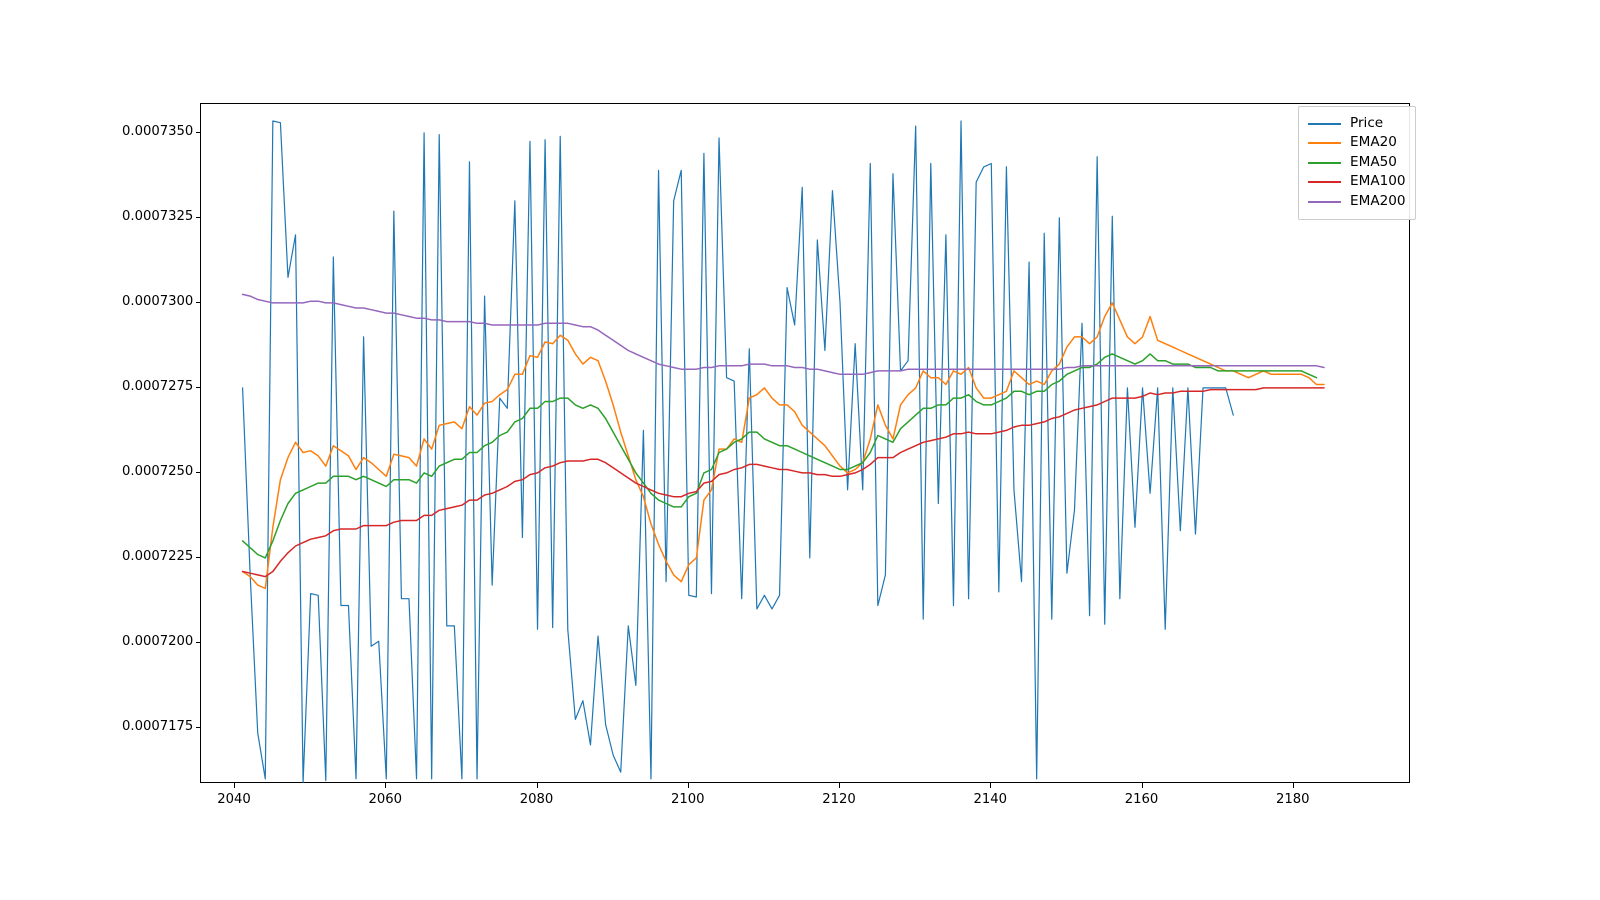 This screenshot has width=1600, height=900. I want to click on x-tick-label: 2060, so click(385, 799).